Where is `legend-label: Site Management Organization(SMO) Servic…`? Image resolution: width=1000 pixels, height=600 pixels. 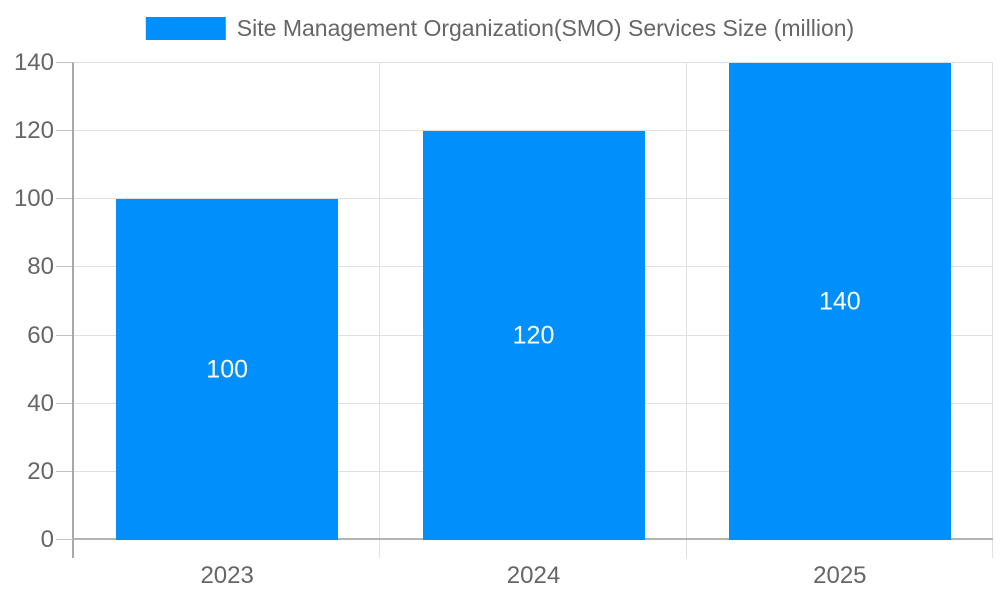
legend-label: Site Management Organization(SMO) Servic… is located at coordinates (545, 28).